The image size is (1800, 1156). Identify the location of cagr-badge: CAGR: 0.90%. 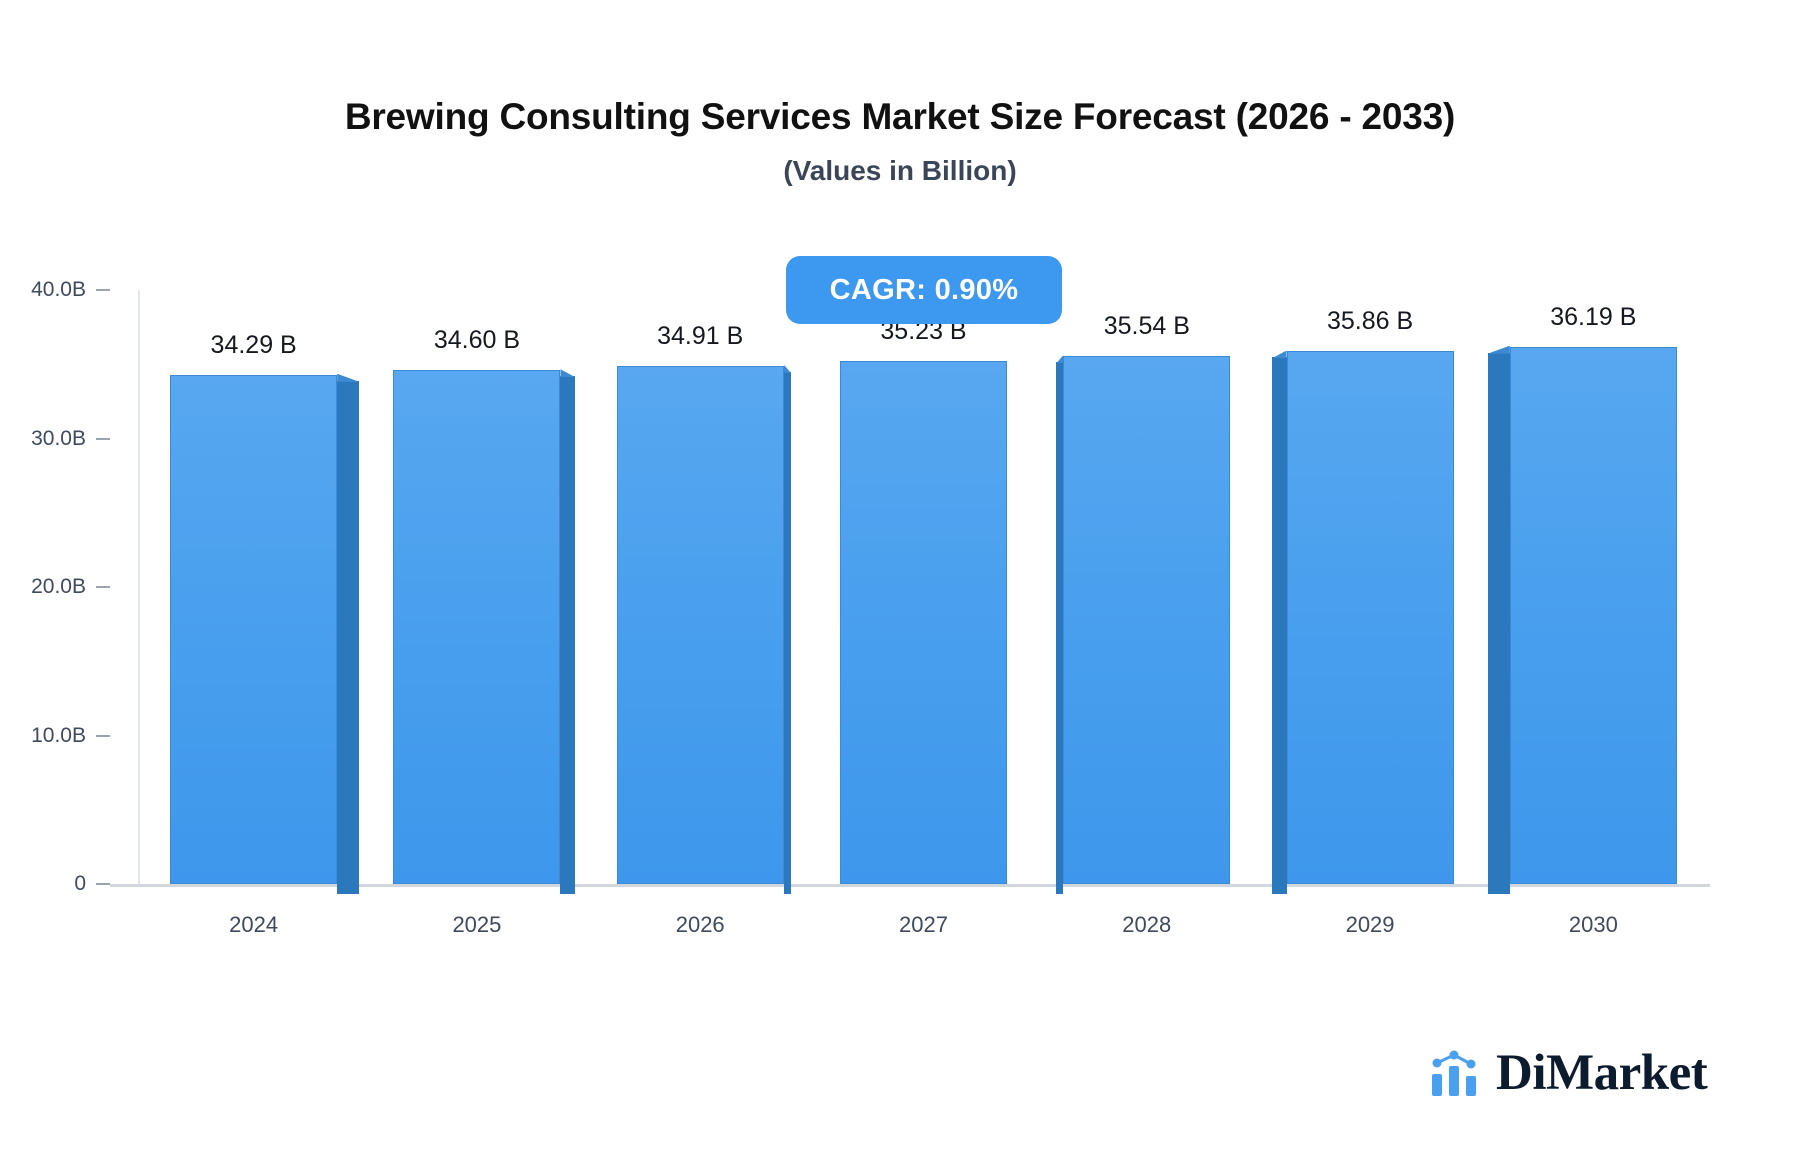
(924, 290).